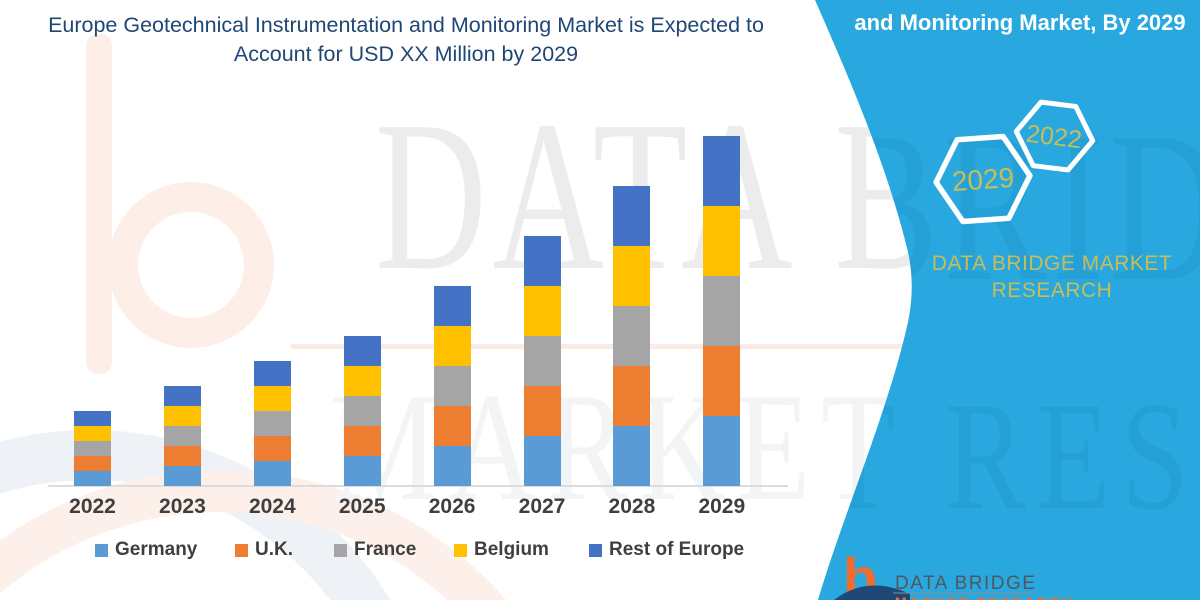  What do you see at coordinates (362, 381) in the screenshot?
I see `bar-segment-belgium-2025` at bounding box center [362, 381].